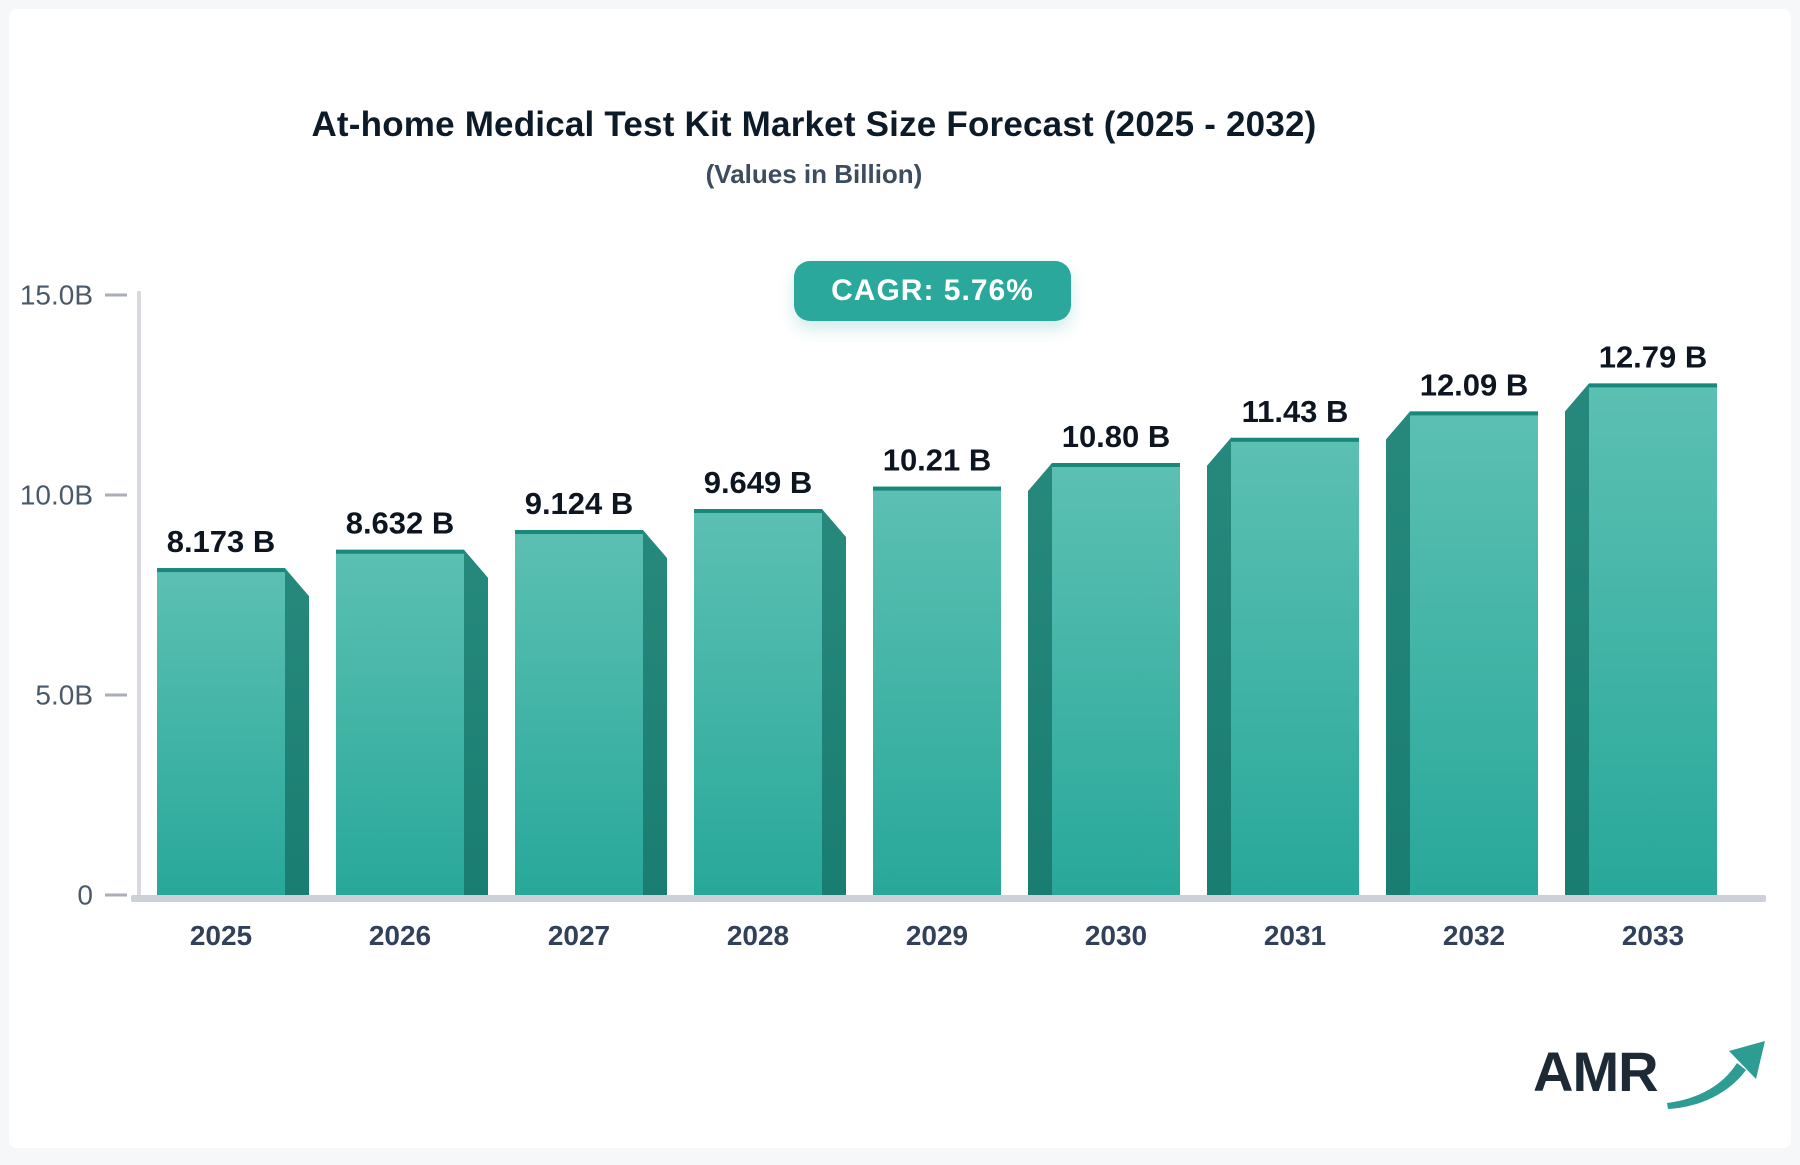 The height and width of the screenshot is (1165, 1800). I want to click on x-axis-label-2032: 2032, so click(1474, 935).